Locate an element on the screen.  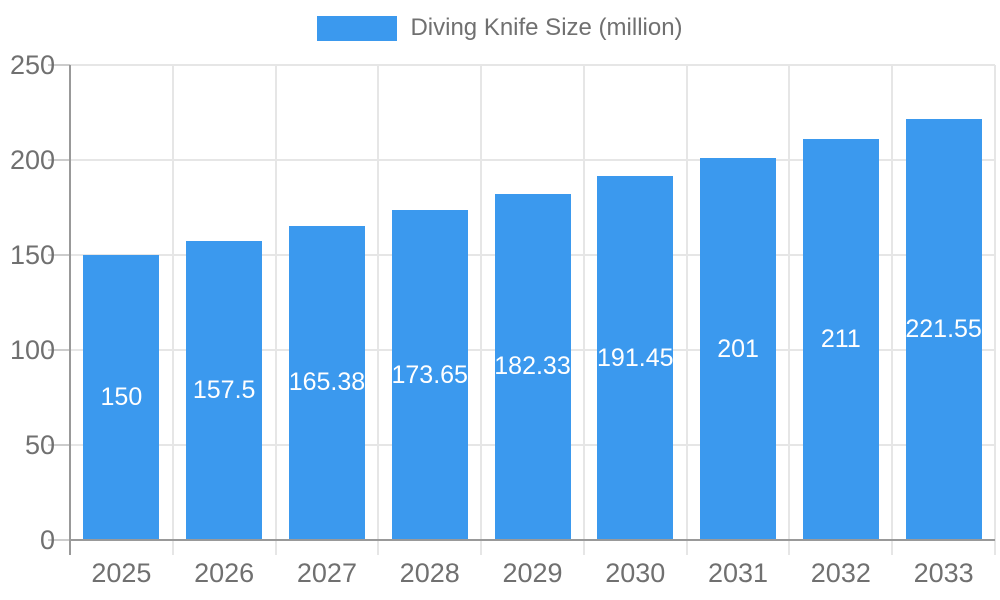
bar-value-label: 182.33 is located at coordinates (532, 366).